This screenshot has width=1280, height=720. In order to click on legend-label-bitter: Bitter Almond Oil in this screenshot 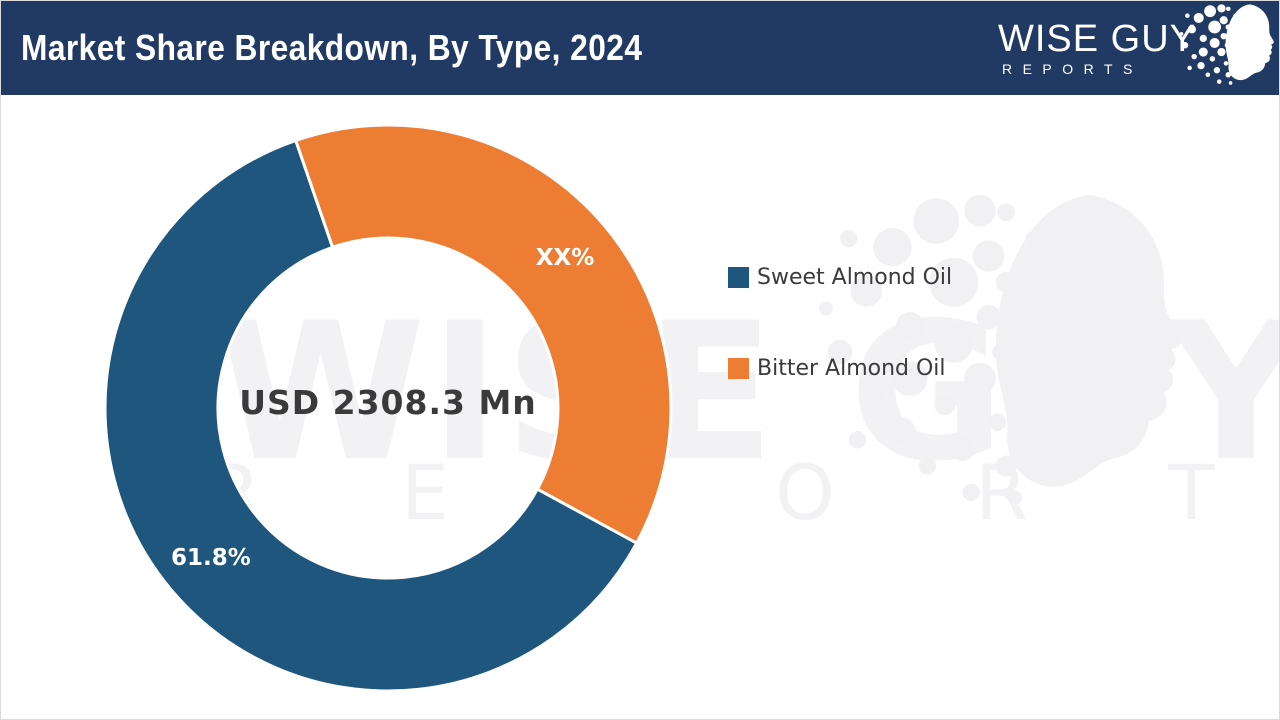, I will do `click(851, 368)`.